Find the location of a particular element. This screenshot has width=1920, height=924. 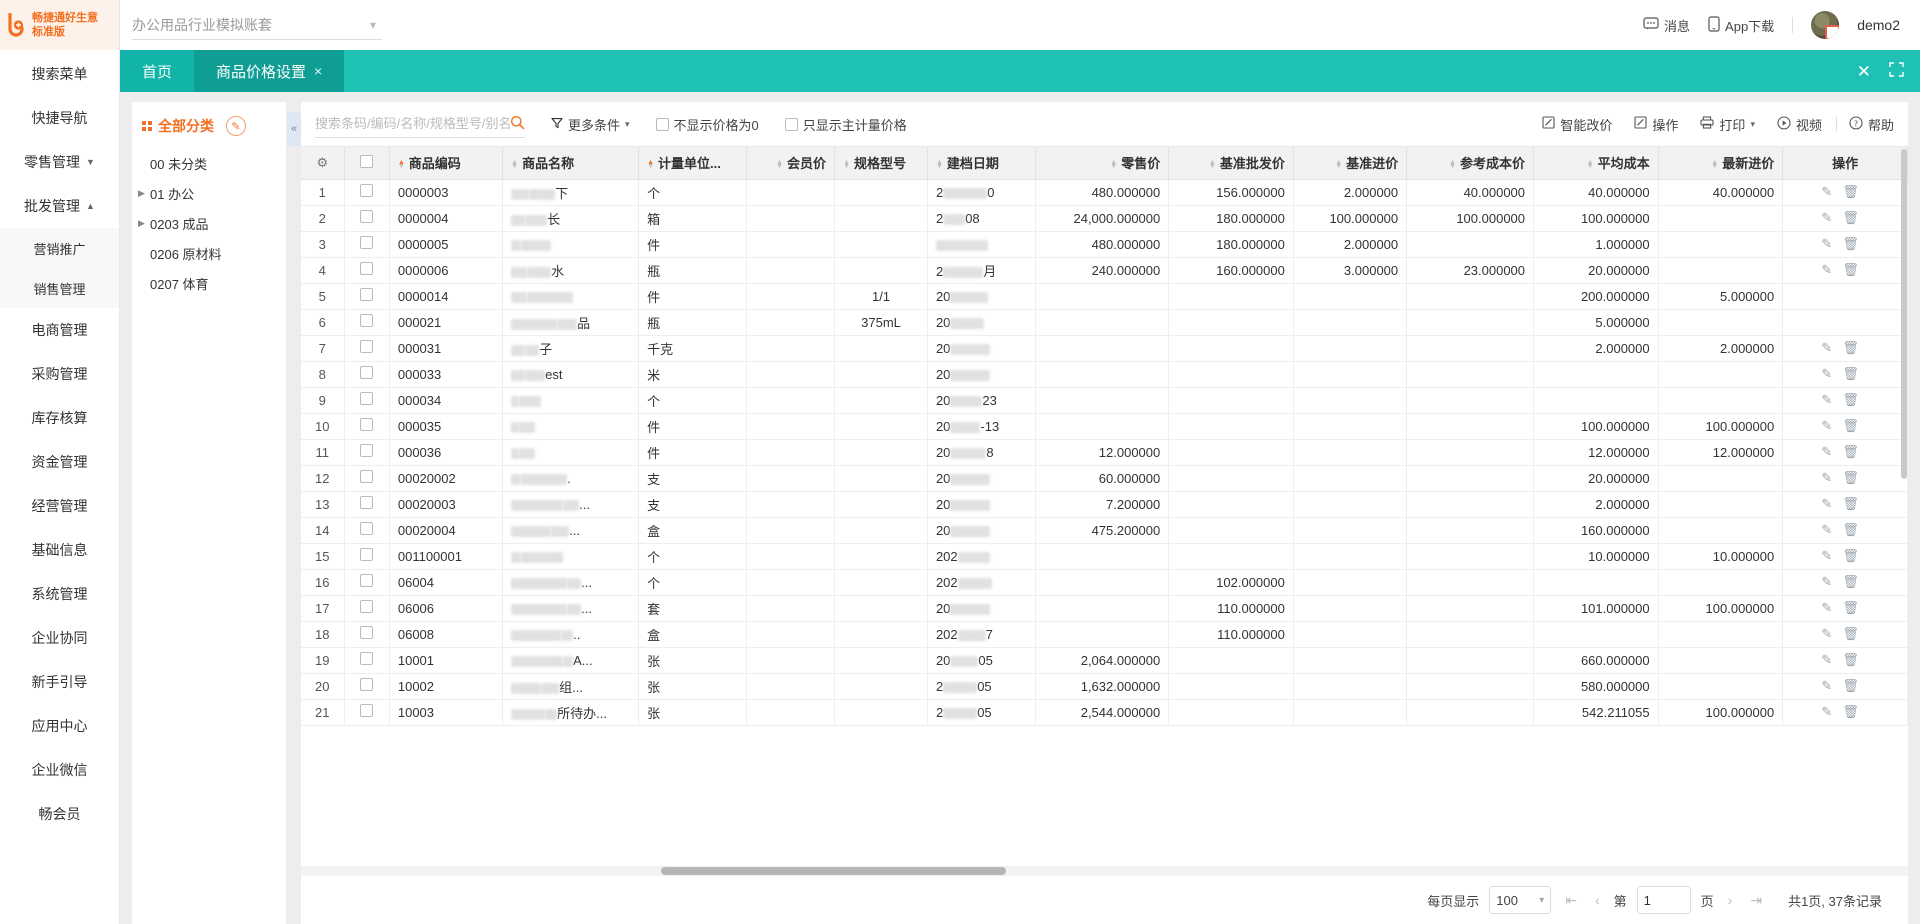

video-button: 视频 is located at coordinates (1799, 124).